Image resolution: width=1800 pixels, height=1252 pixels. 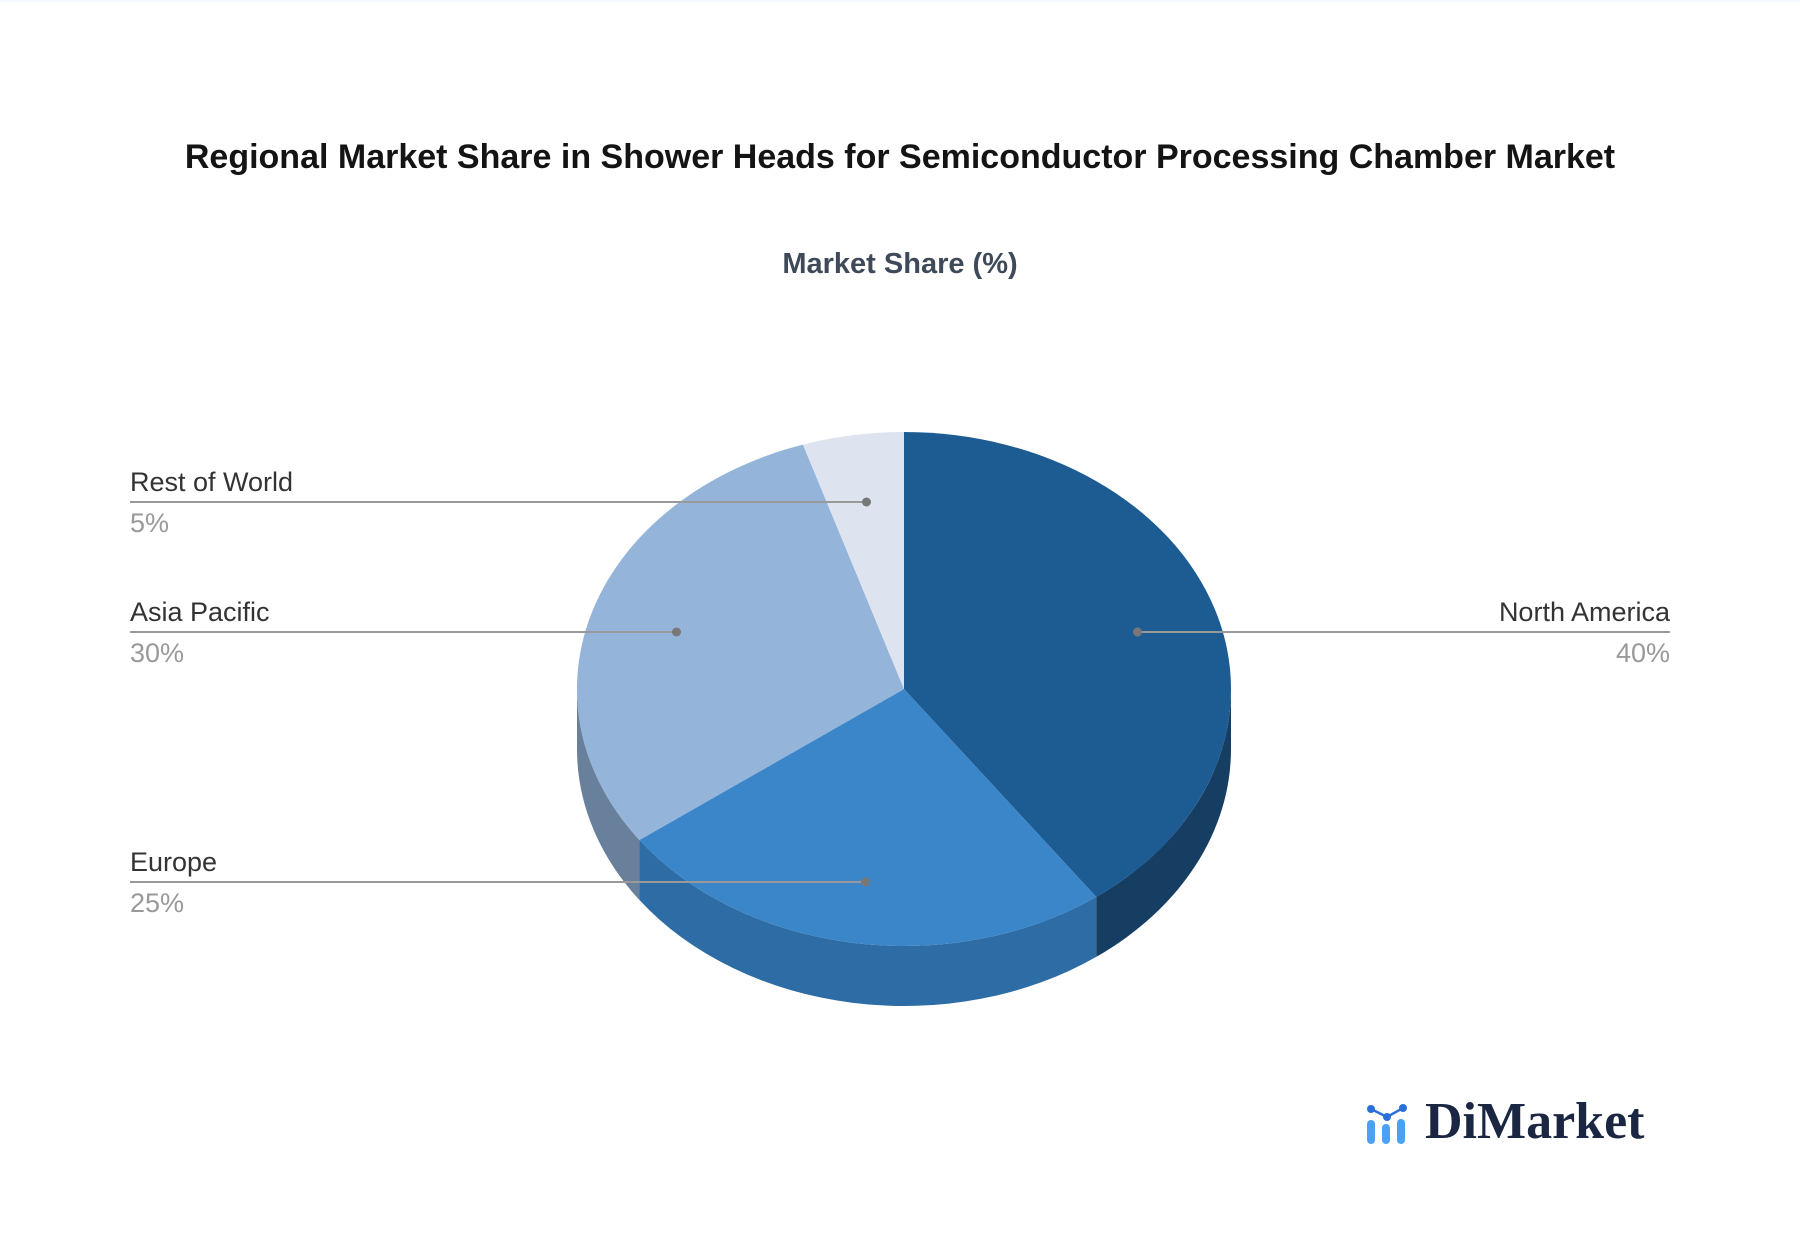 What do you see at coordinates (174, 862) in the screenshot?
I see `slice-label: Europe` at bounding box center [174, 862].